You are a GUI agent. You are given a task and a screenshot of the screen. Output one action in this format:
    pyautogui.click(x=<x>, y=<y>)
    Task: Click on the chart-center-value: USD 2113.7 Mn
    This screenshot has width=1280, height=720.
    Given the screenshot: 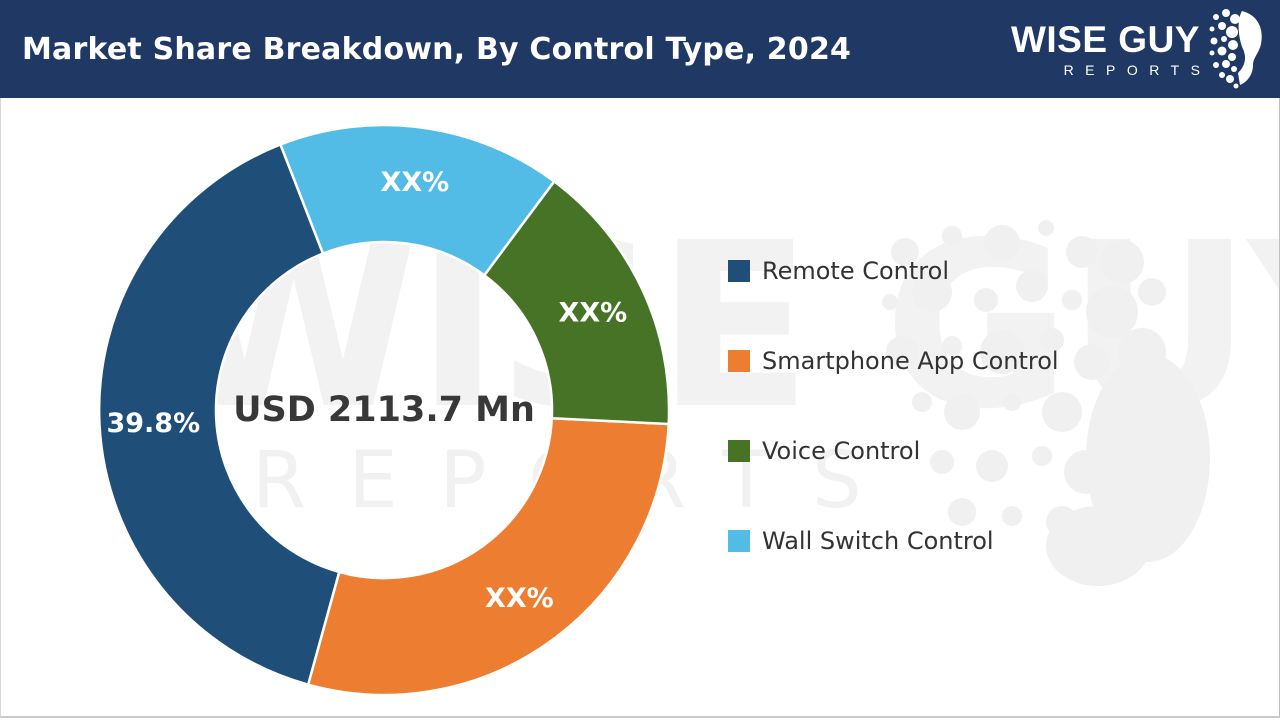 What is the action you would take?
    pyautogui.click(x=384, y=410)
    